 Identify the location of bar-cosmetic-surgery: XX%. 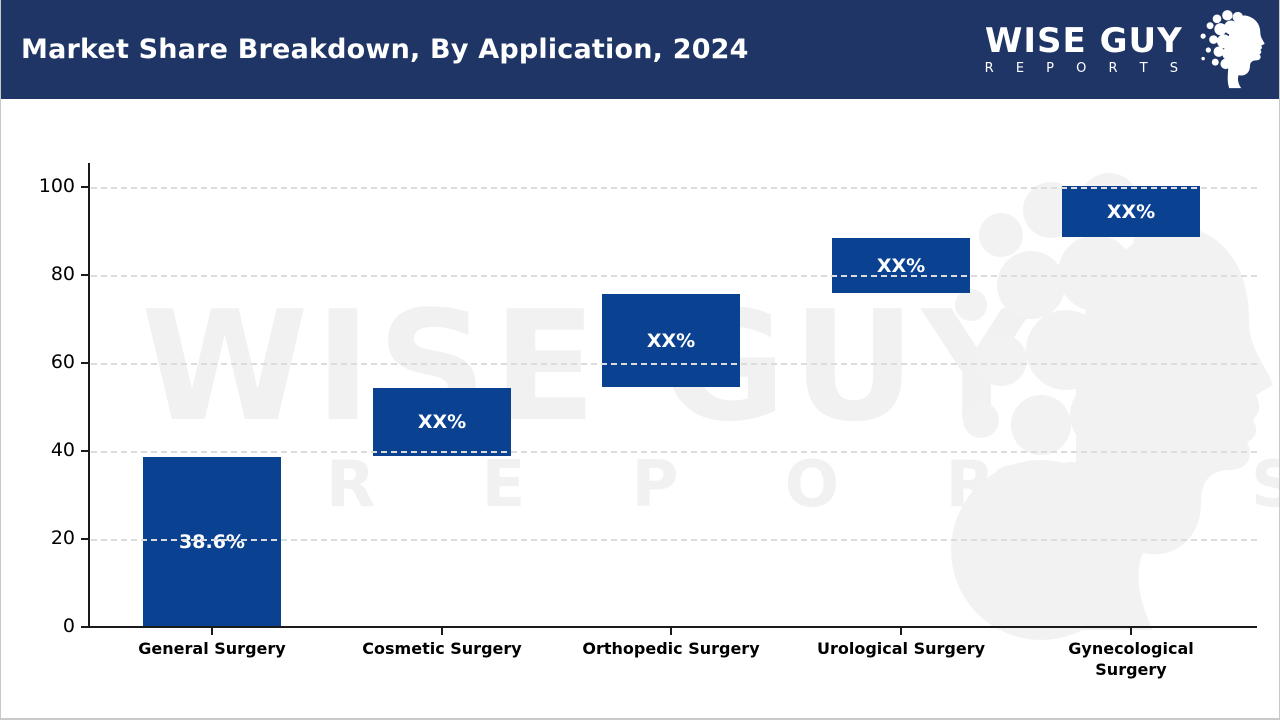
(442, 422).